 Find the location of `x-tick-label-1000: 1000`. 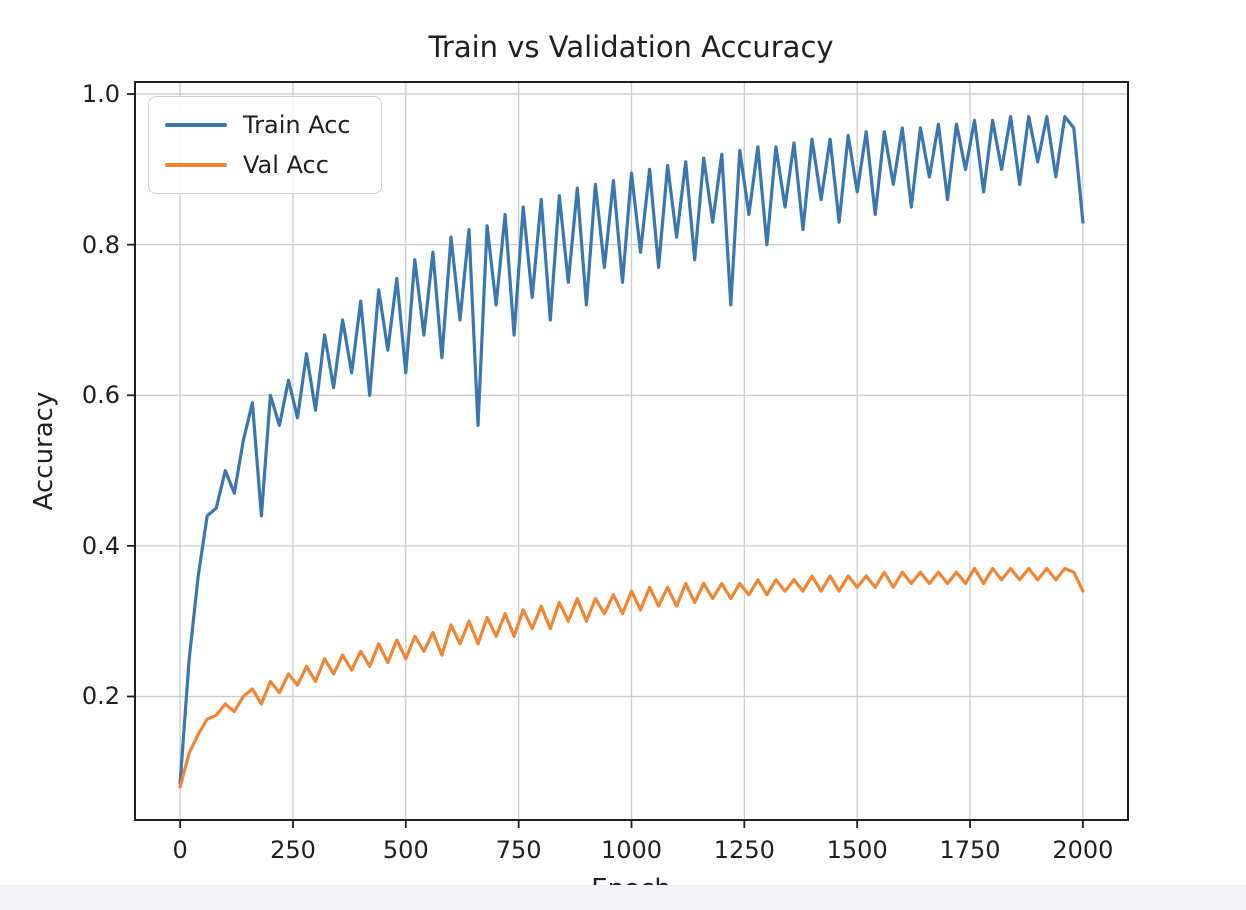

x-tick-label-1000: 1000 is located at coordinates (631, 850).